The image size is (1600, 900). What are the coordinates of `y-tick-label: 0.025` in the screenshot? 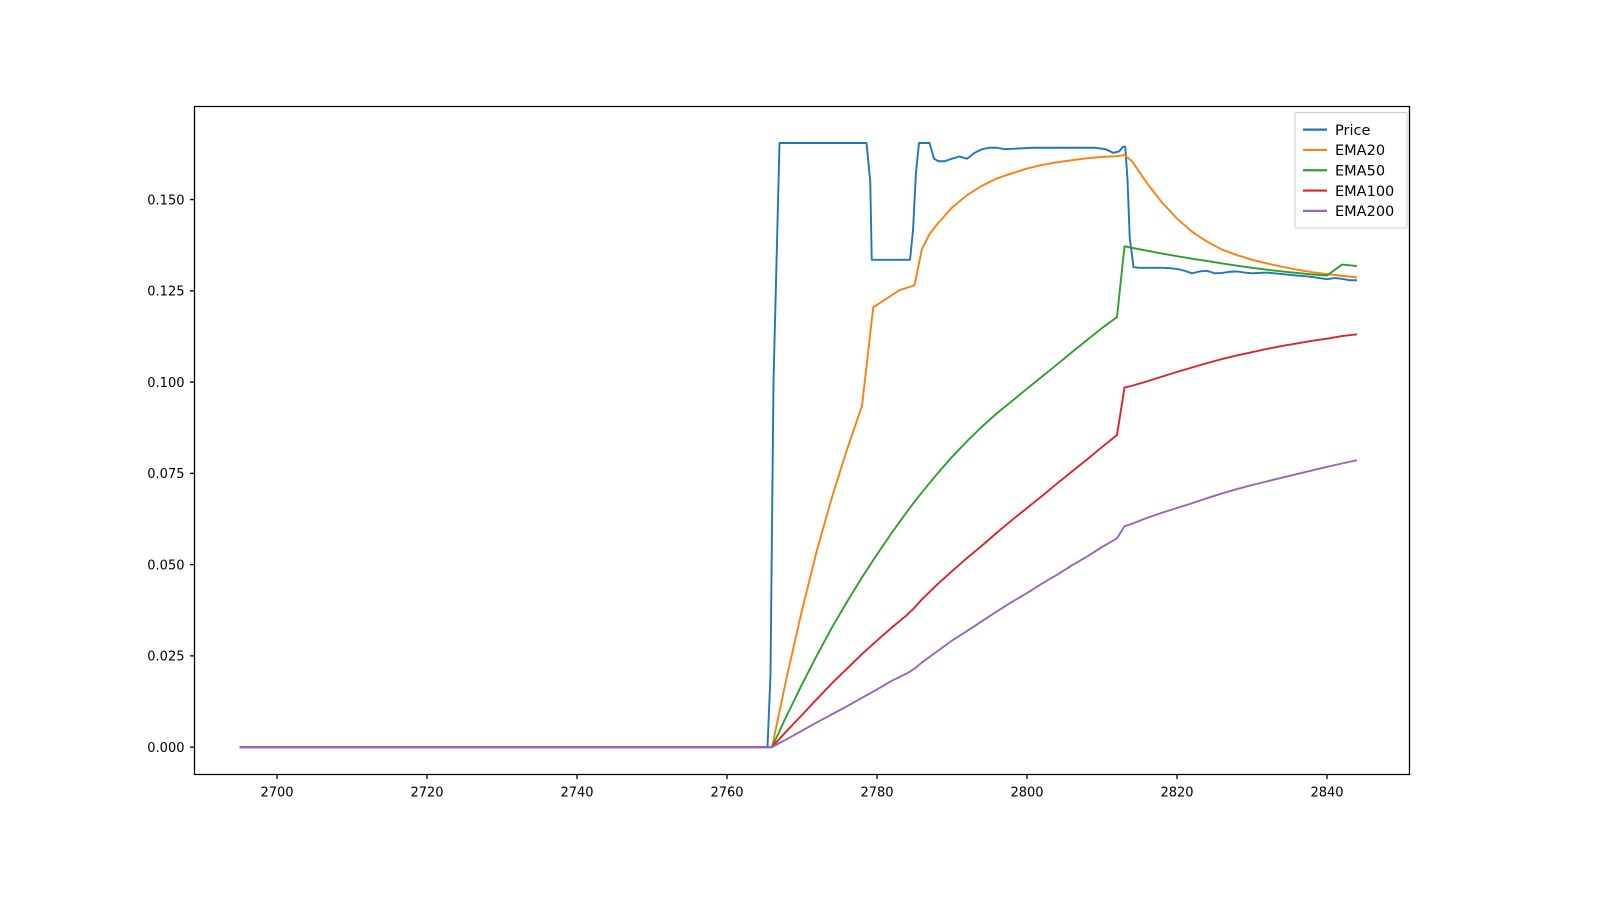 It's located at (165, 657).